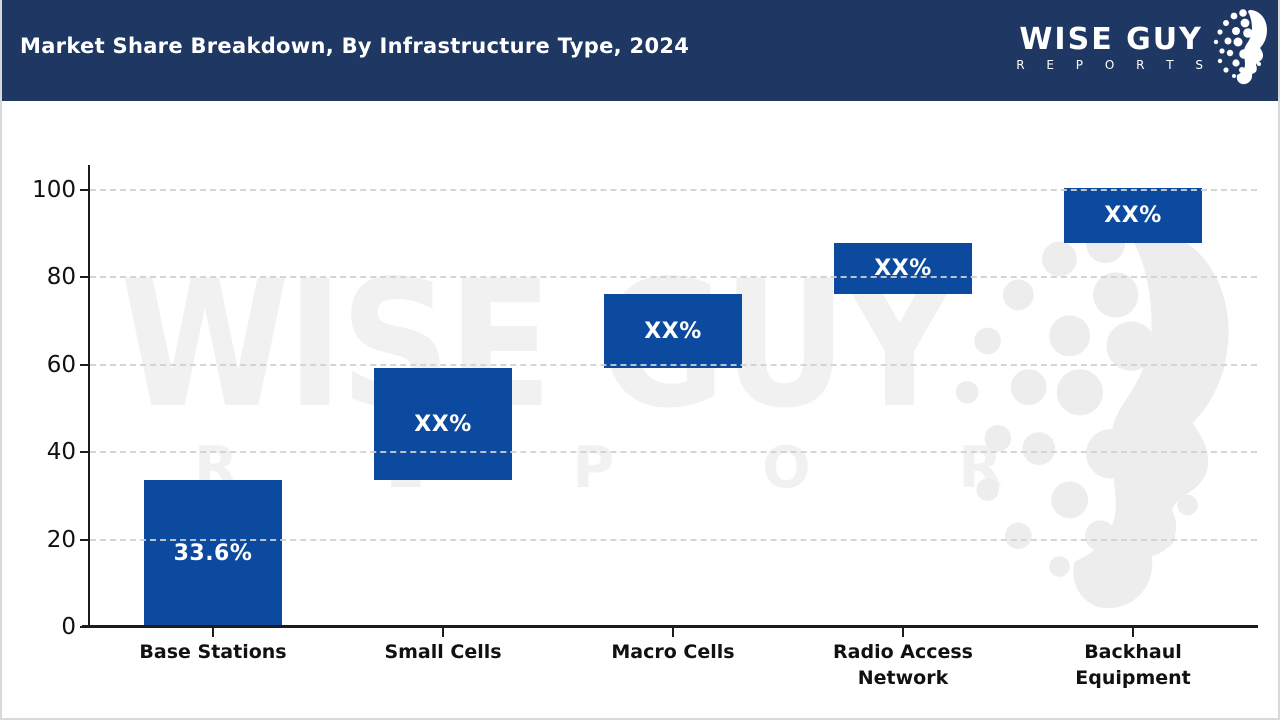 The image size is (1280, 720). What do you see at coordinates (673, 652) in the screenshot?
I see `xtick-label-macro-cells: Macro Cells` at bounding box center [673, 652].